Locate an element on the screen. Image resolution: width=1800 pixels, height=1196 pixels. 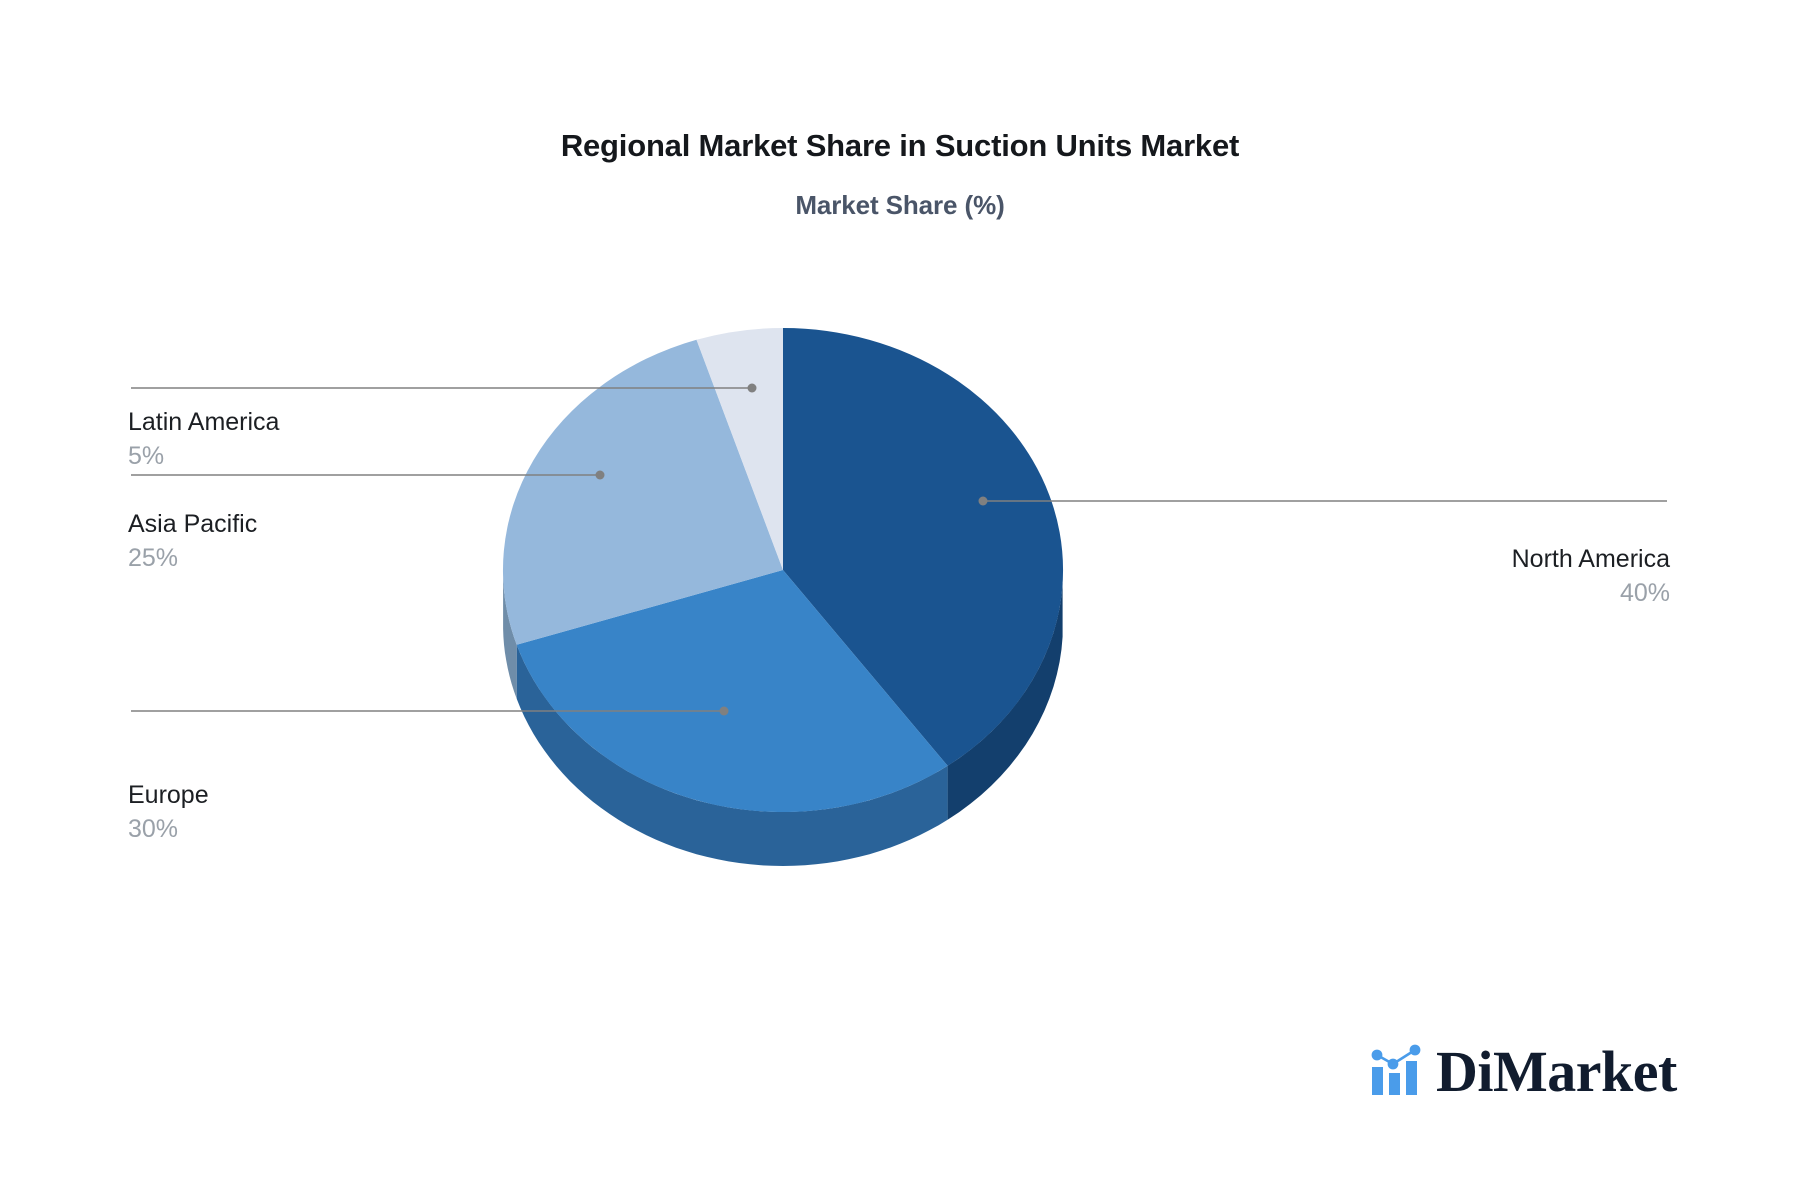
callout-label-europe: Europe is located at coordinates (168, 795).